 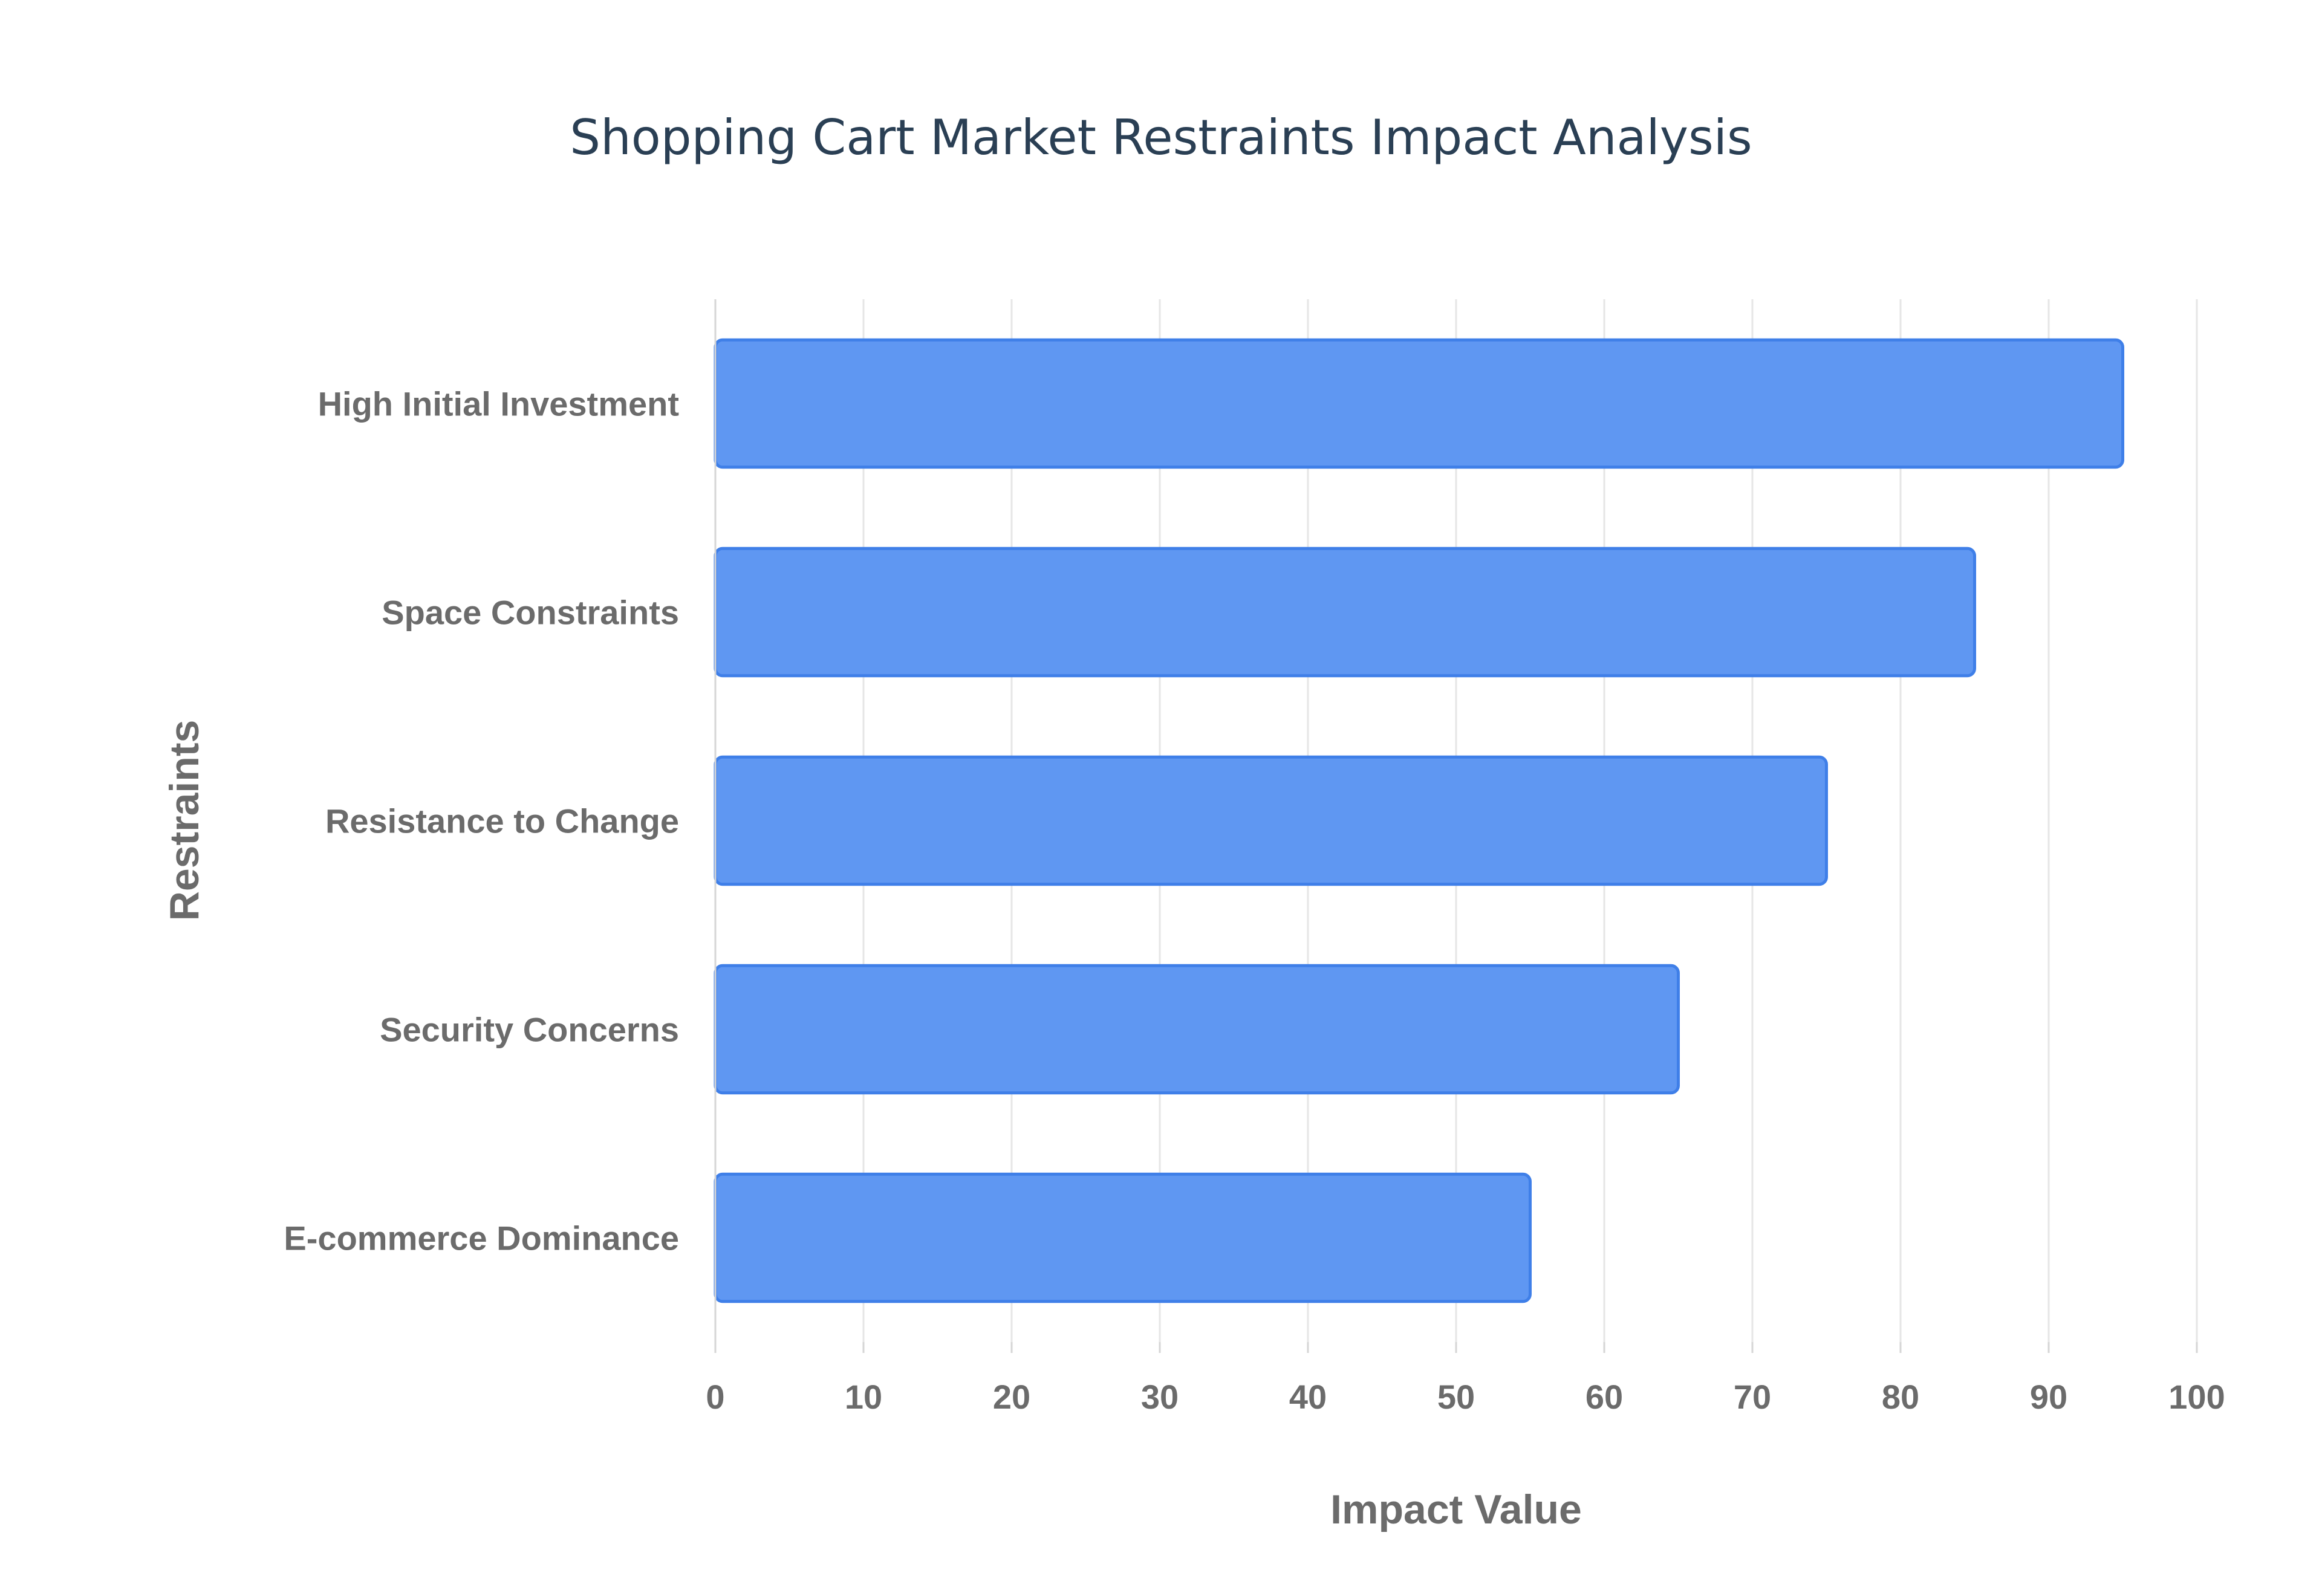 What do you see at coordinates (2048, 1397) in the screenshot?
I see `x-tick-label-90: 90` at bounding box center [2048, 1397].